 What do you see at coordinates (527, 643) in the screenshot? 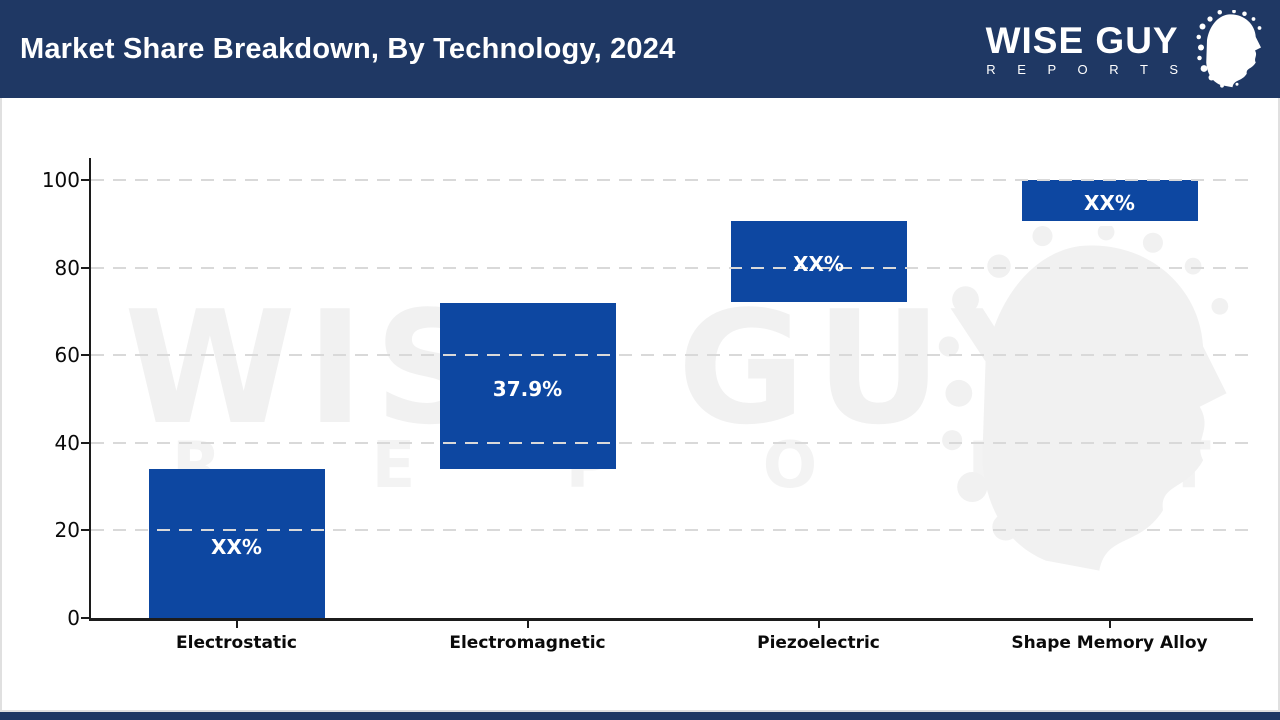
I see `x-category-label: Electromagnetic` at bounding box center [527, 643].